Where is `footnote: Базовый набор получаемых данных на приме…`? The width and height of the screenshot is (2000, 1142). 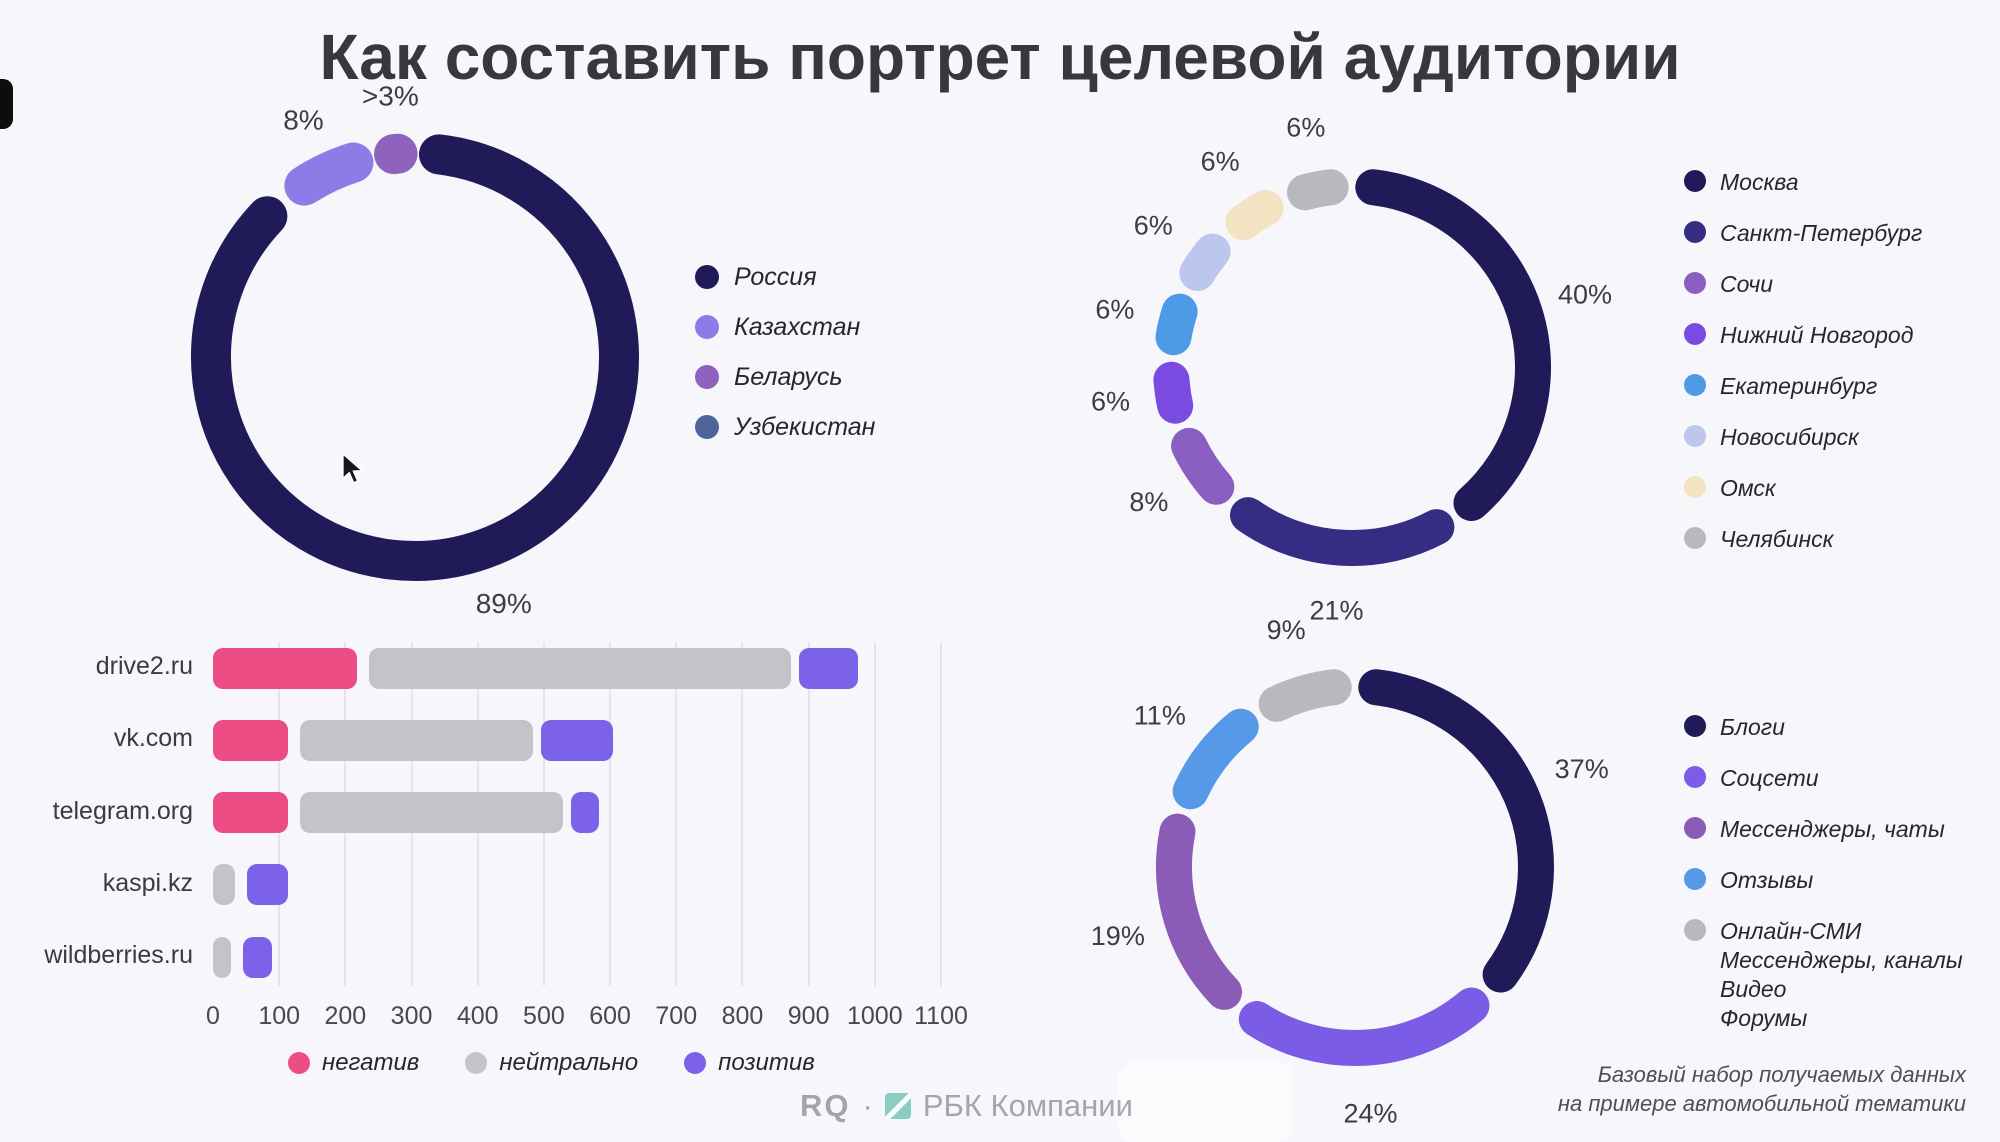
footnote: Базовый набор получаемых данных на приме… is located at coordinates (1762, 1089).